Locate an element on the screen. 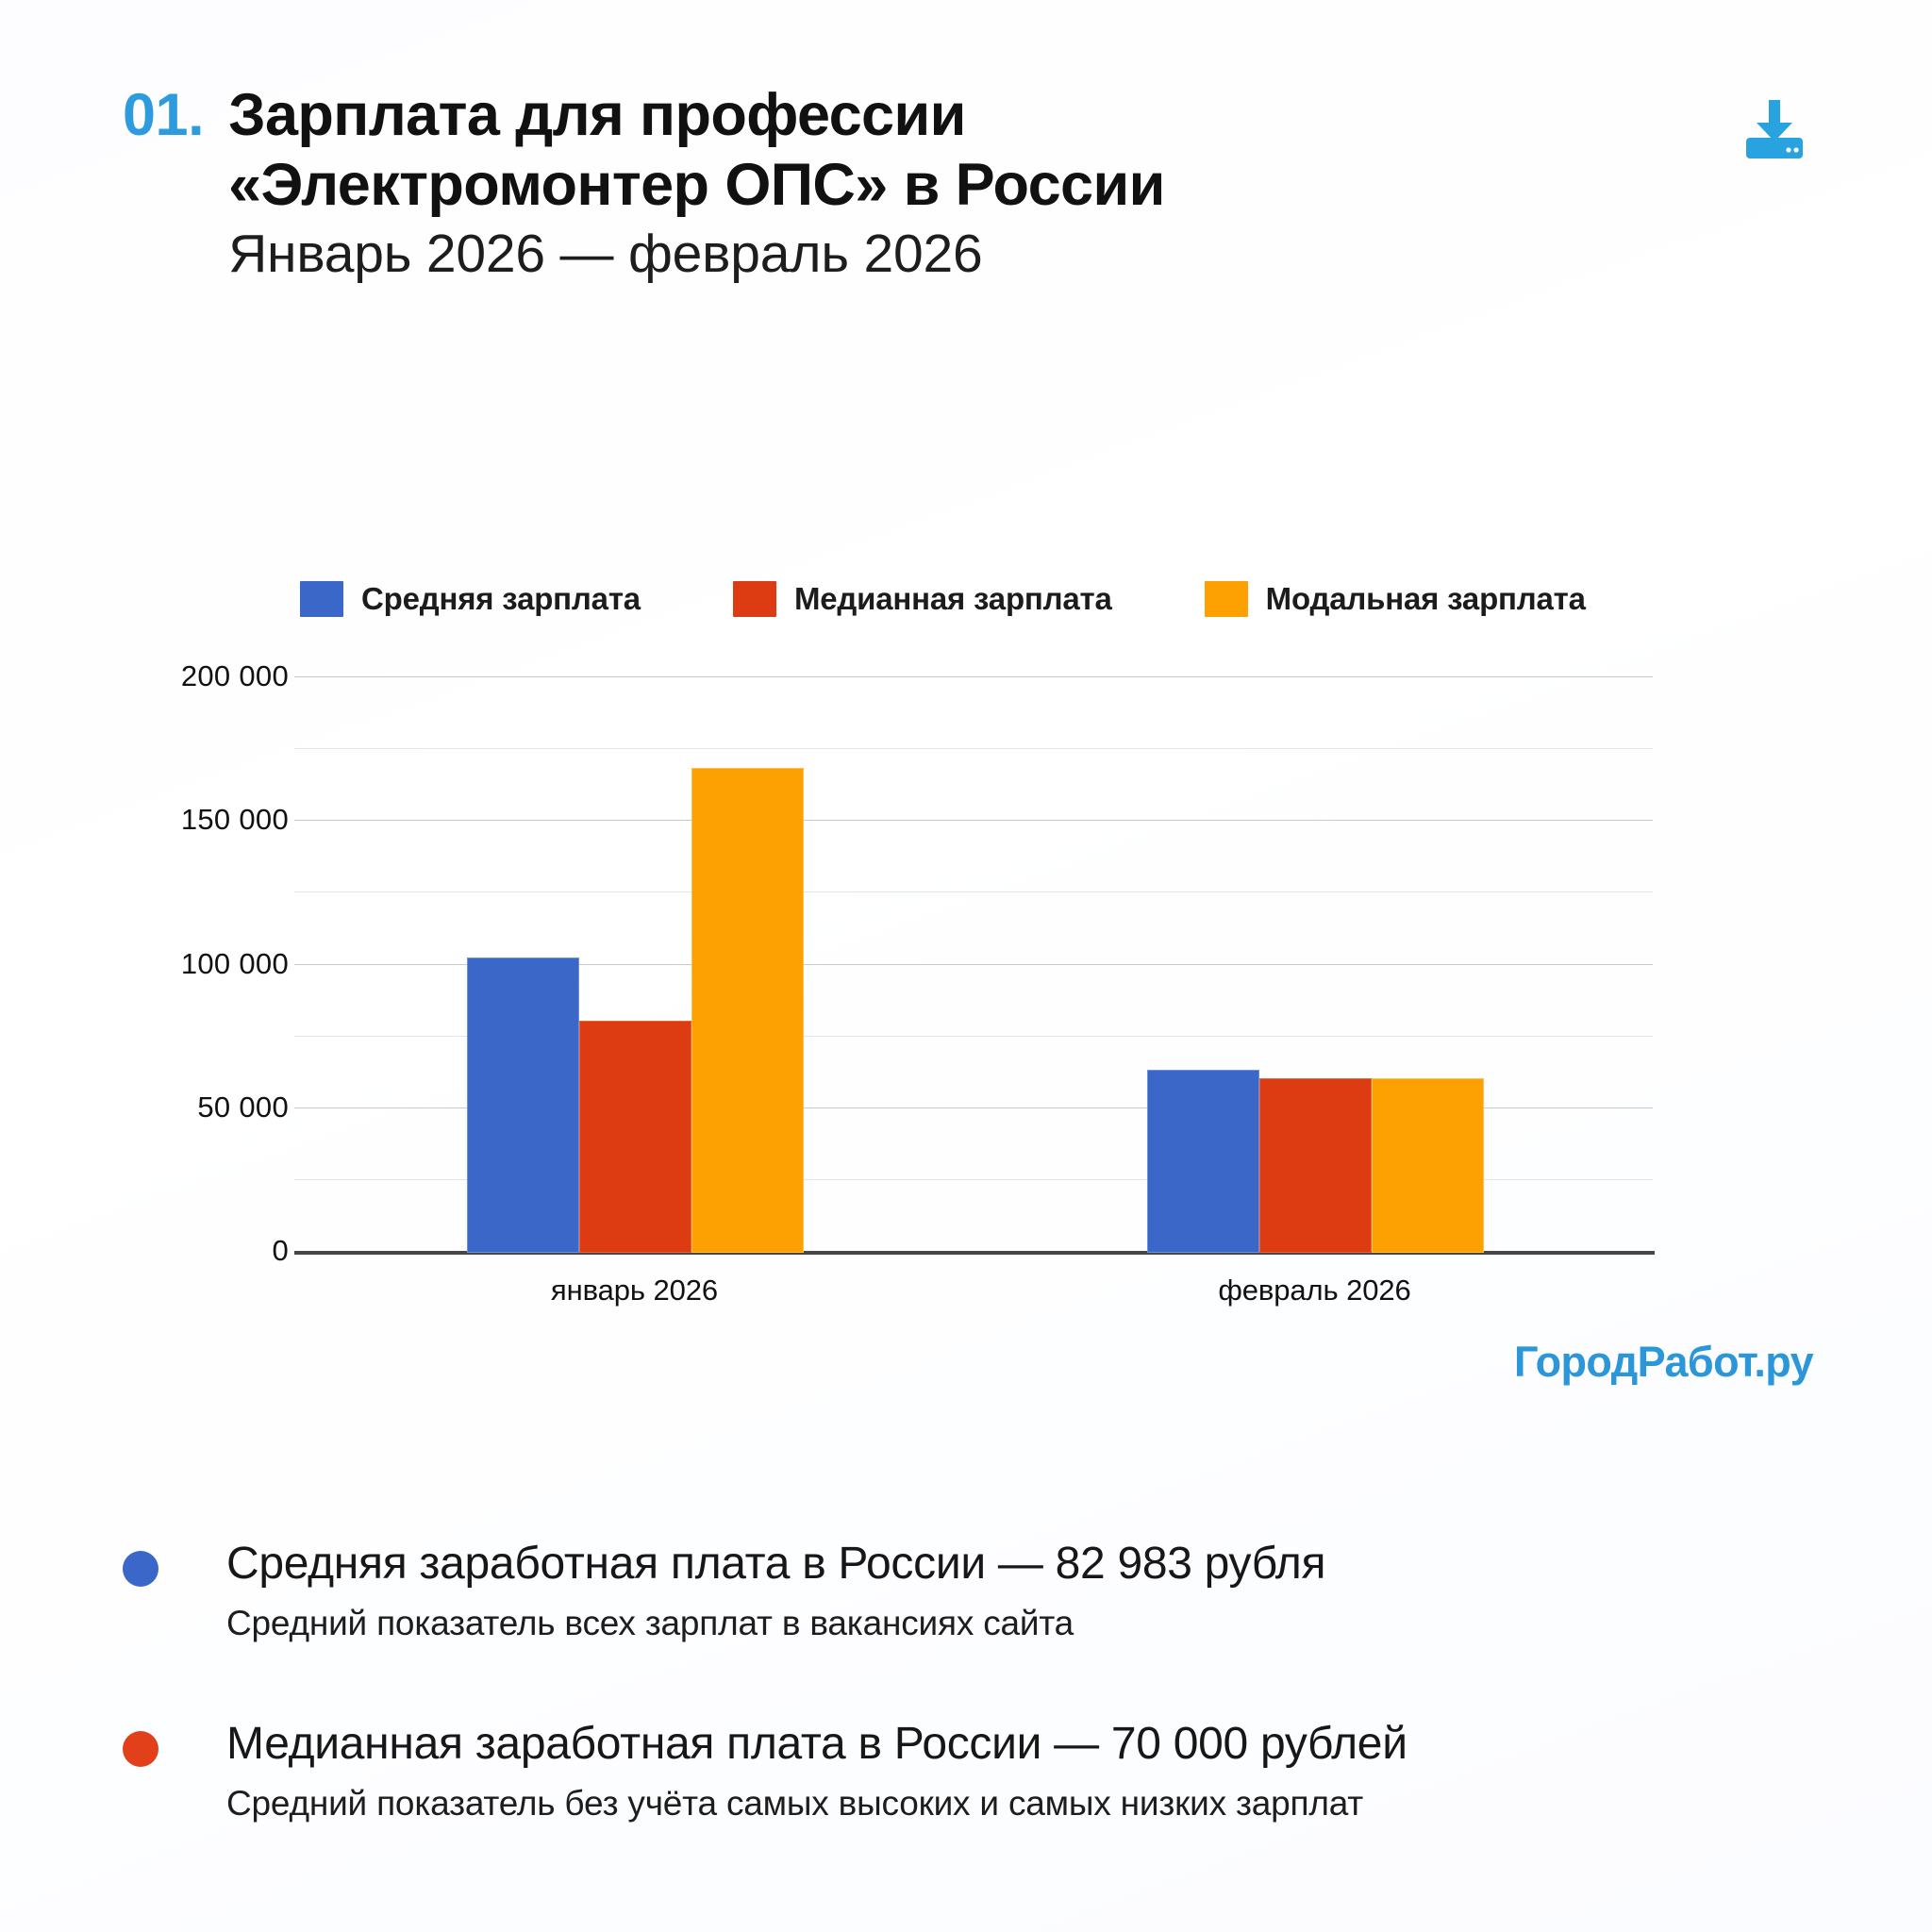  legend-label-median: Медианная зарплата is located at coordinates (953, 599).